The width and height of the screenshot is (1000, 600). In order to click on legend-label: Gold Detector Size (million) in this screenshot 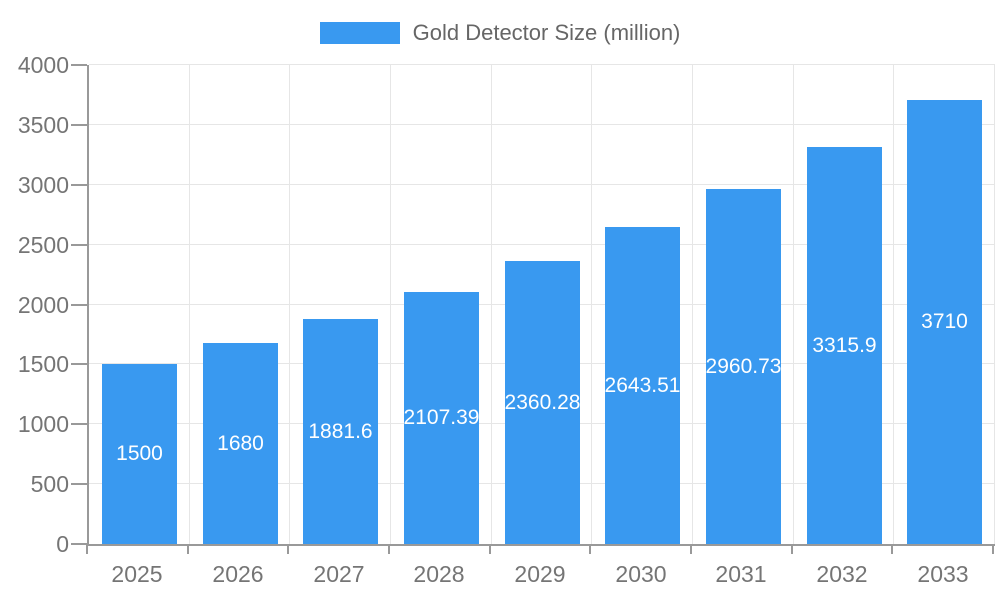, I will do `click(546, 32)`.